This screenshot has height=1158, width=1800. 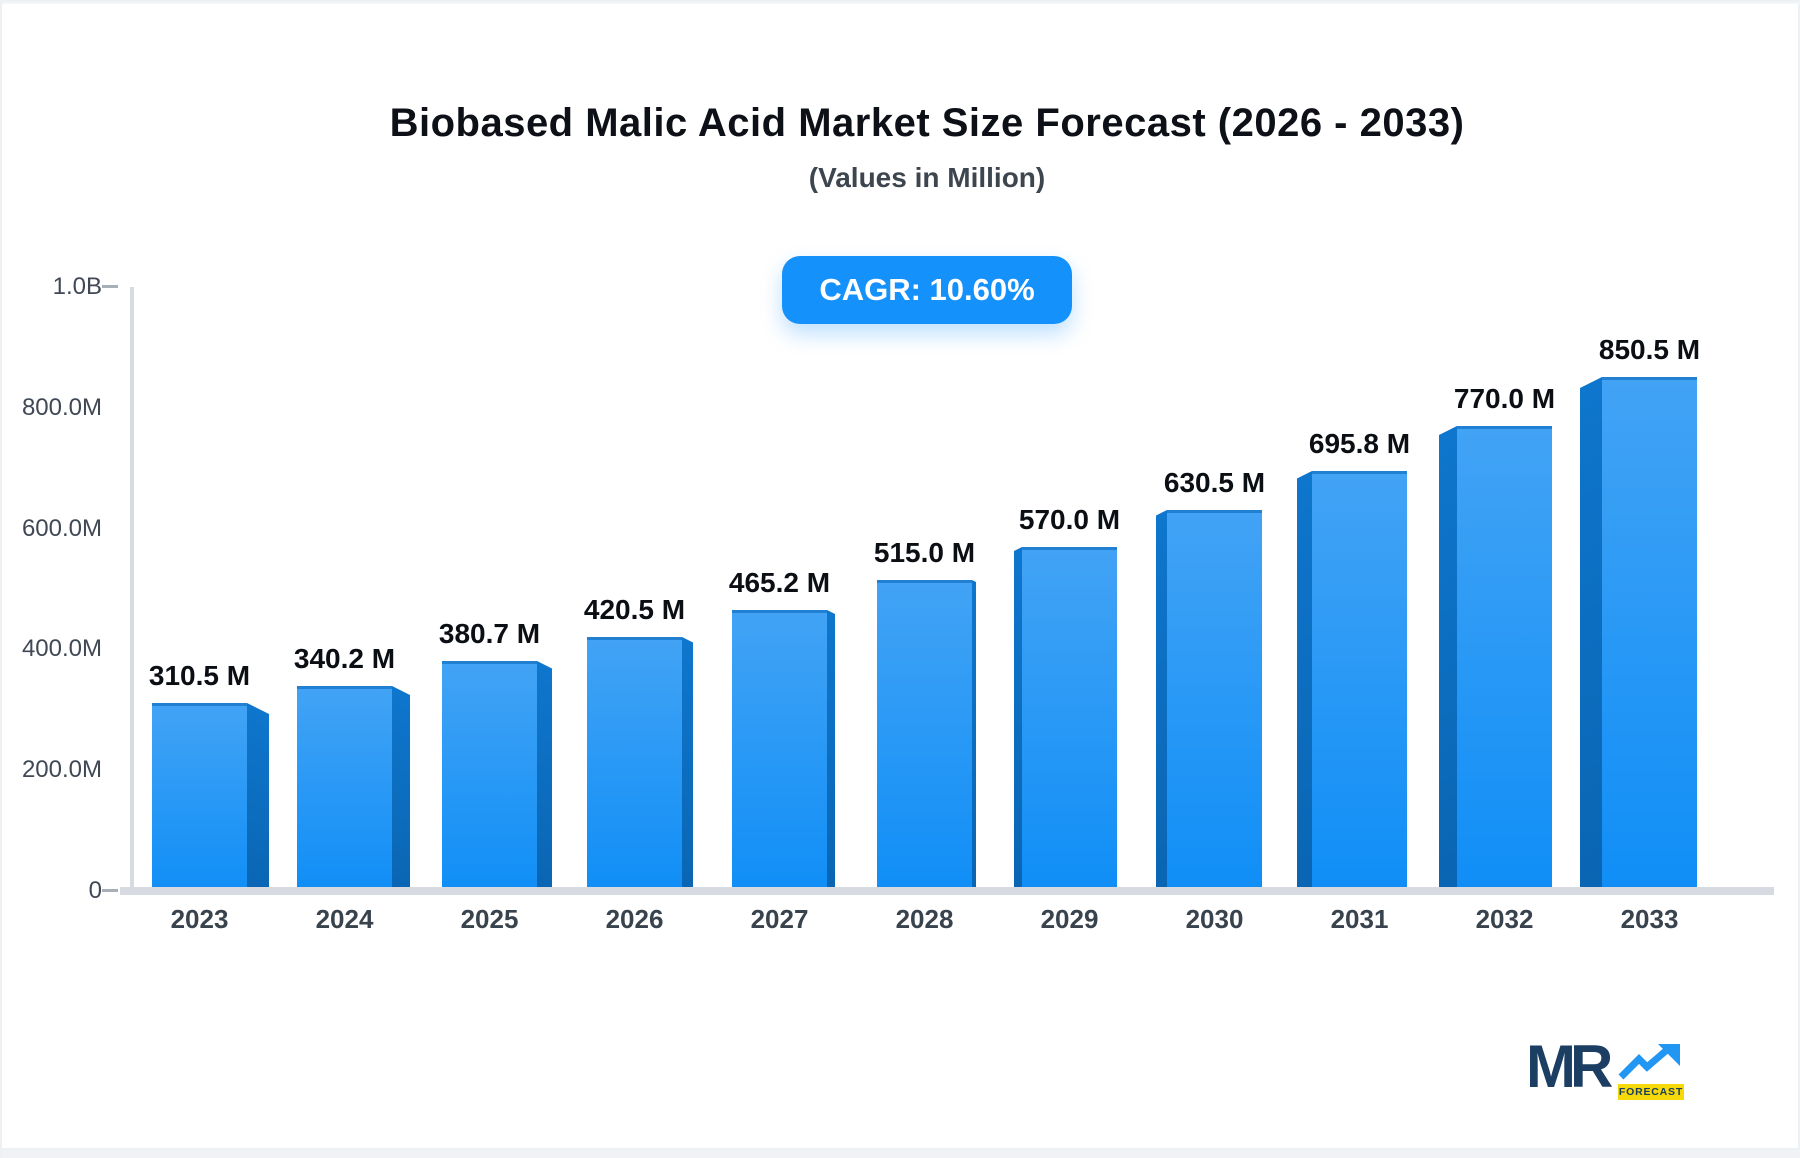 What do you see at coordinates (927, 177) in the screenshot?
I see `chart-subtitle: (Values in Million)` at bounding box center [927, 177].